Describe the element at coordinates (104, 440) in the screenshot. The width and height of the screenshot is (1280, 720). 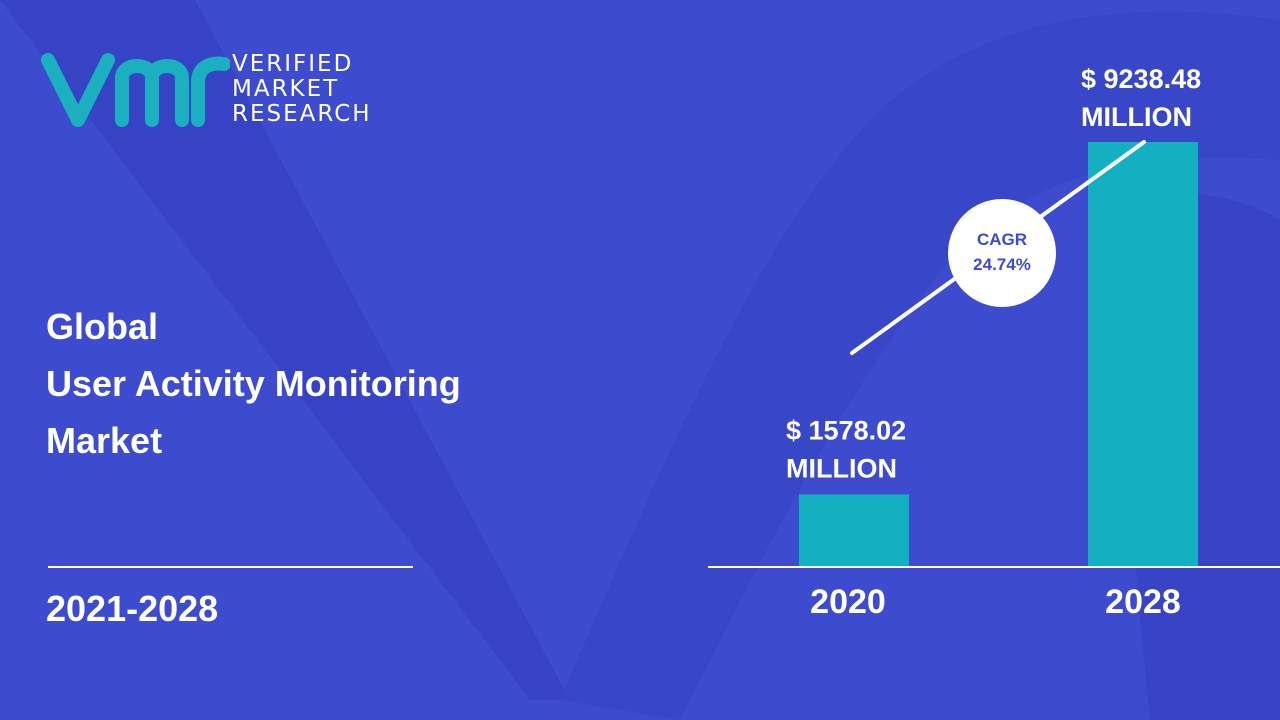
I see `title-line-3: Market` at that location.